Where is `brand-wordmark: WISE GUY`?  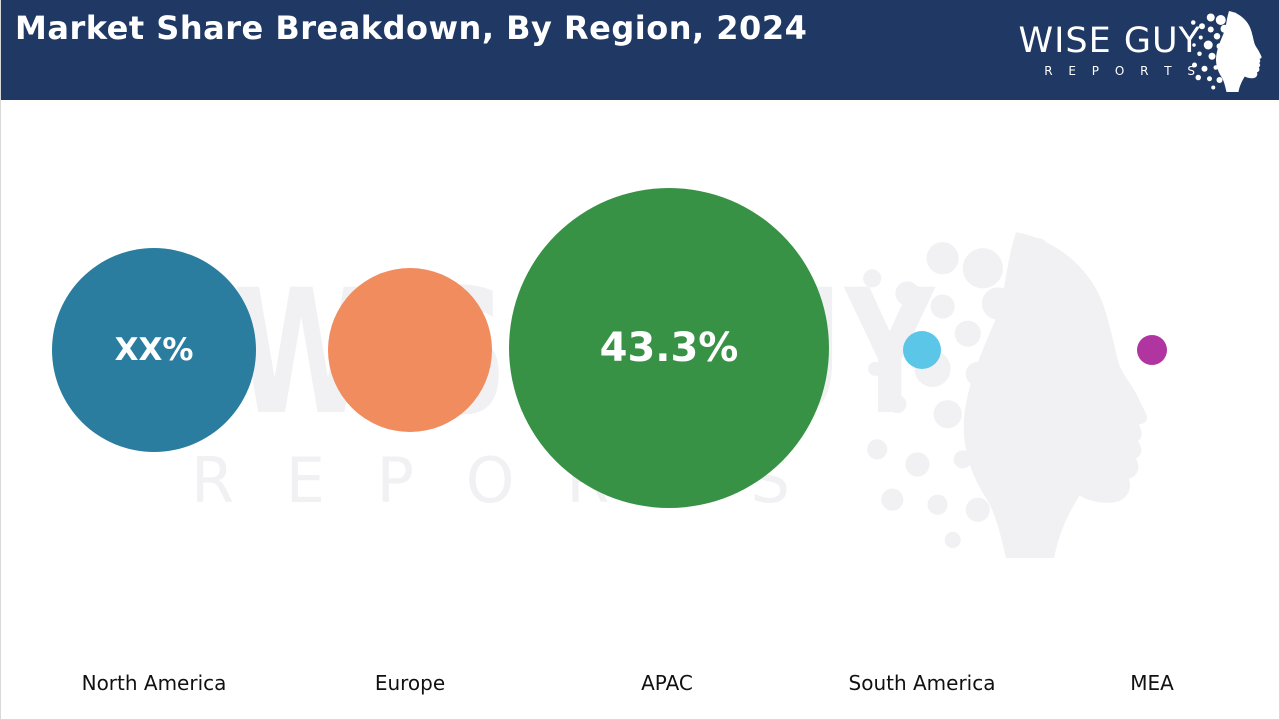 brand-wordmark: WISE GUY is located at coordinates (1109, 41).